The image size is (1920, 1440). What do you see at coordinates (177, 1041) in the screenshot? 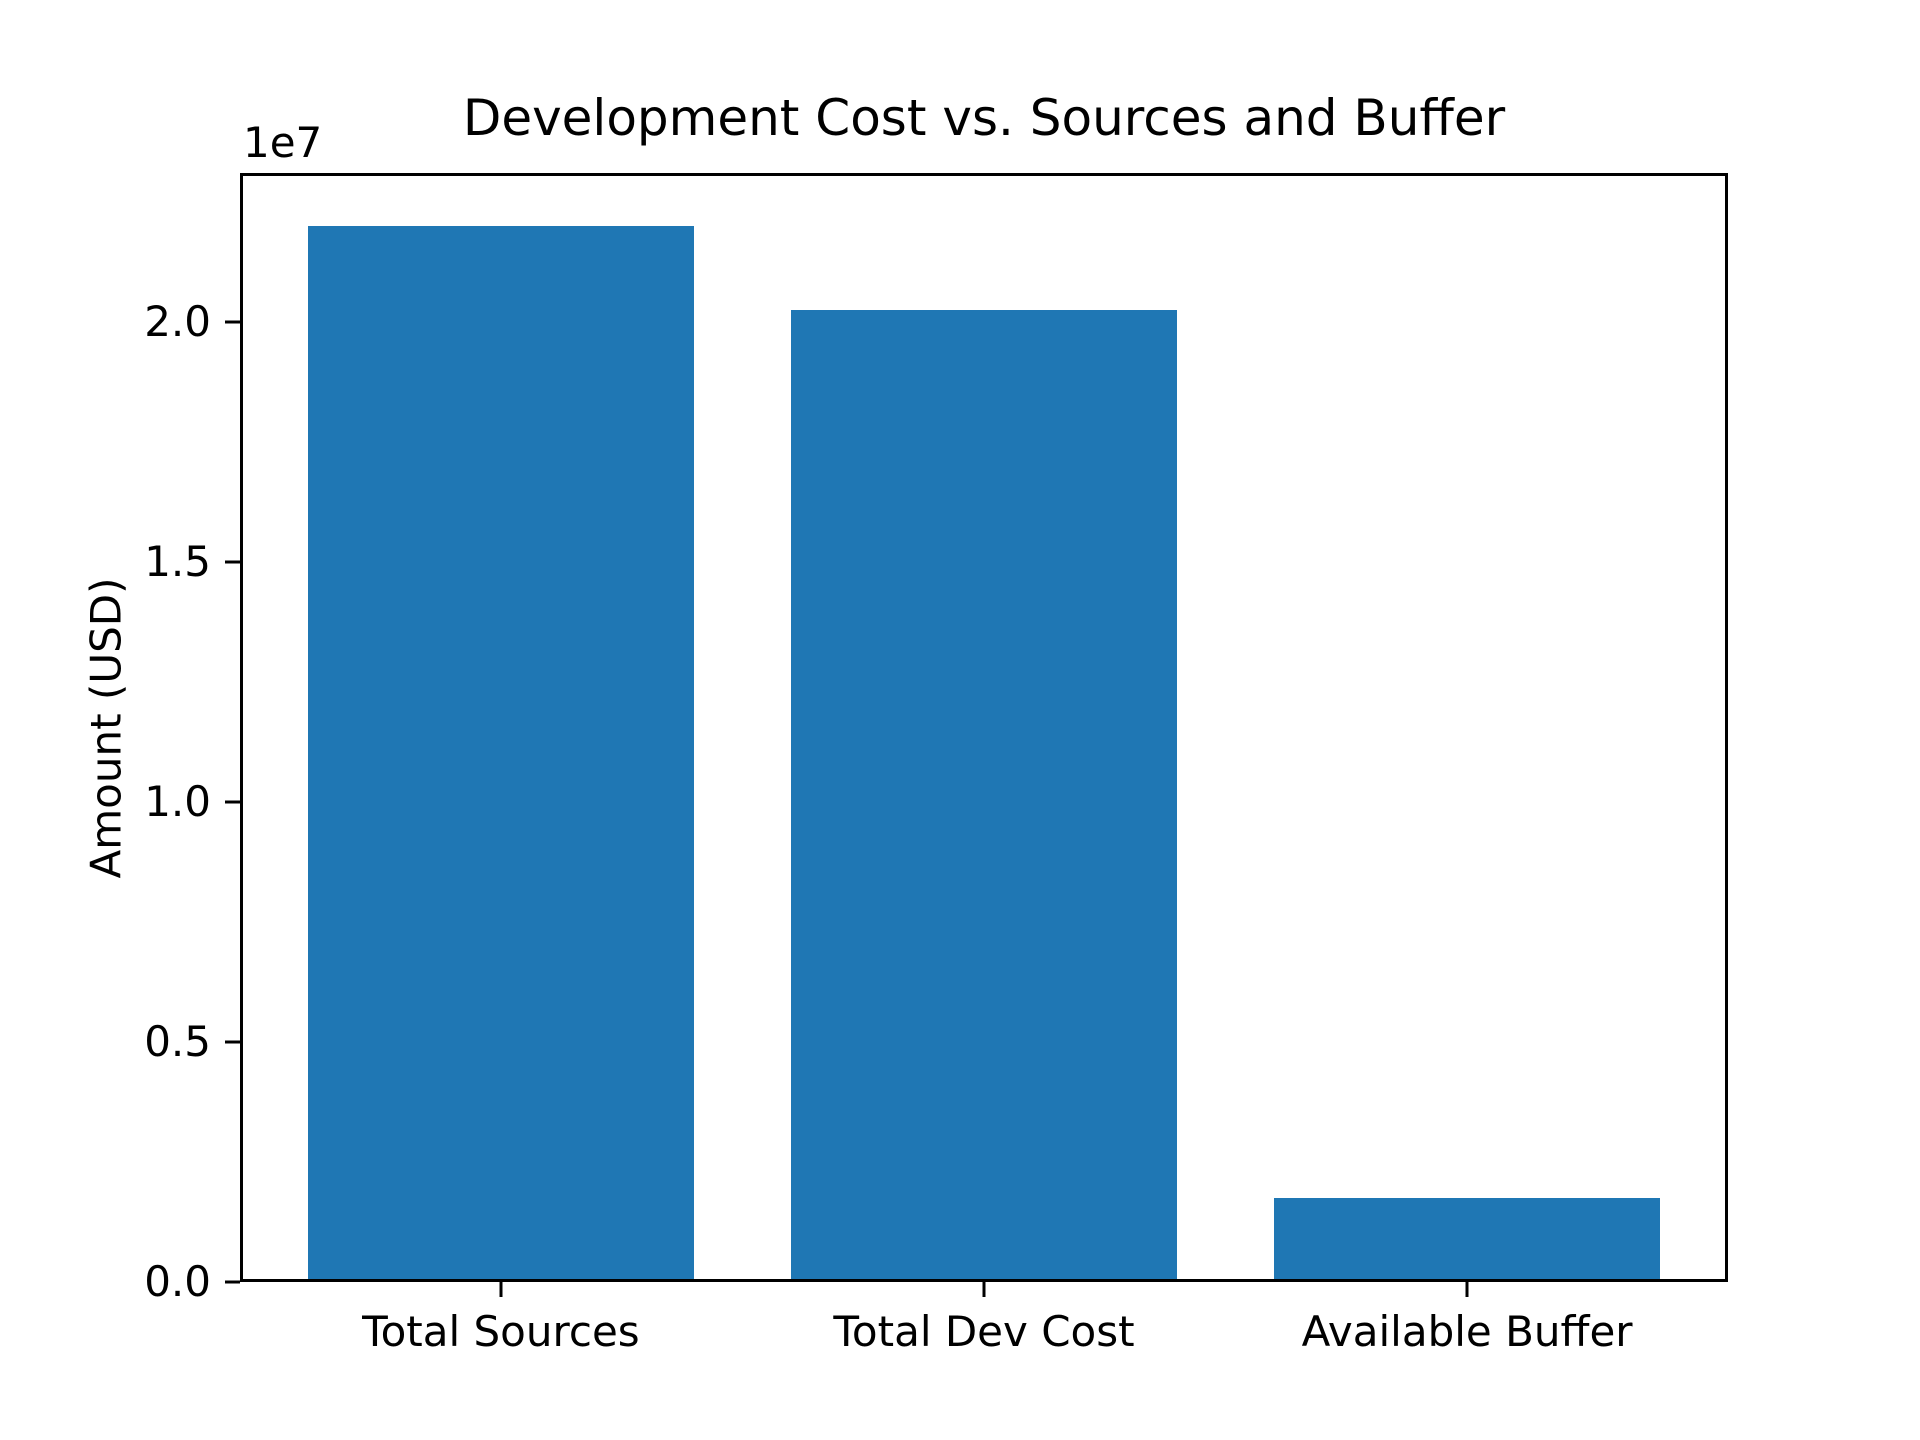
I see `y-tick-label: 0.5` at bounding box center [177, 1041].